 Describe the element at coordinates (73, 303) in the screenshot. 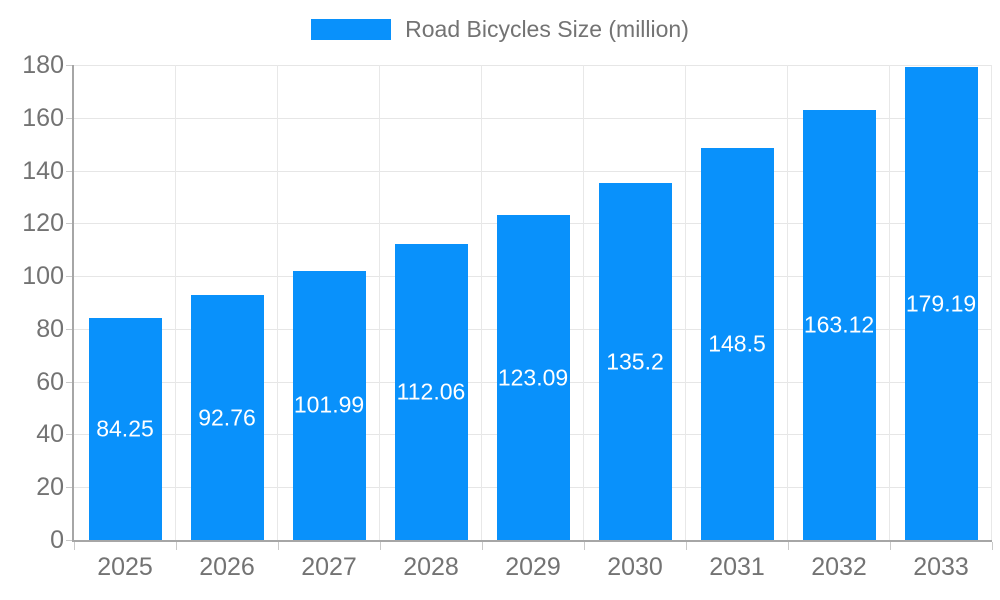

I see `y-axis-line` at that location.